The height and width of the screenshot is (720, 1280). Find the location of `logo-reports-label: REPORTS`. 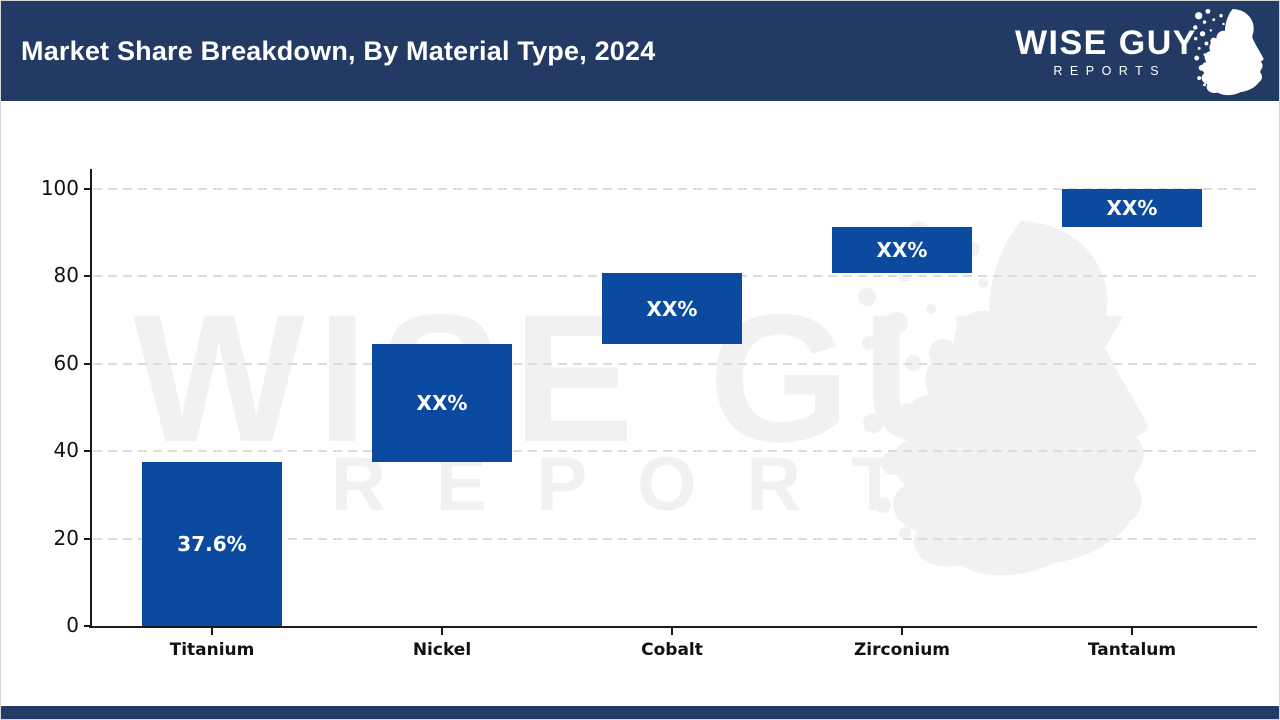

logo-reports-label: REPORTS is located at coordinates (1110, 70).